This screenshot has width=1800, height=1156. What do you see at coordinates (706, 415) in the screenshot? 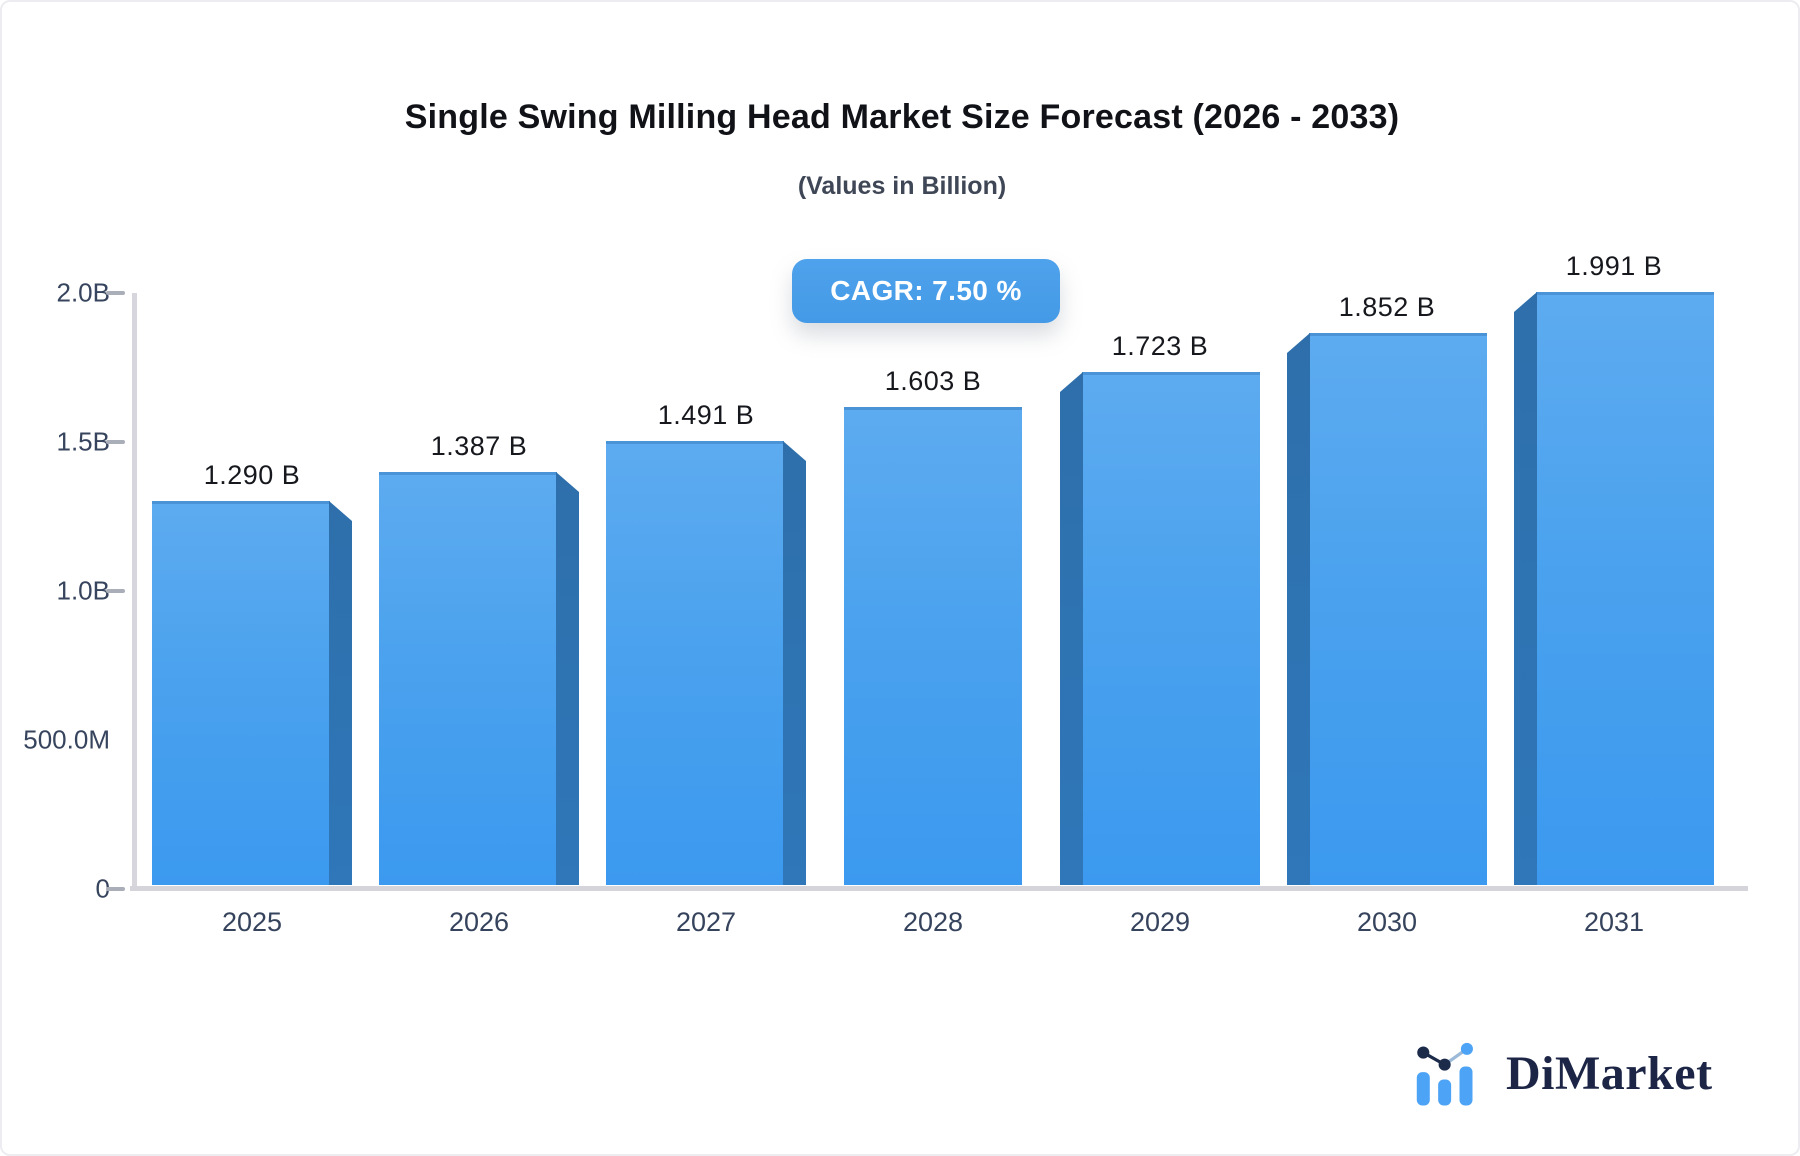
I see `bar-value-label: 1.491 B` at bounding box center [706, 415].